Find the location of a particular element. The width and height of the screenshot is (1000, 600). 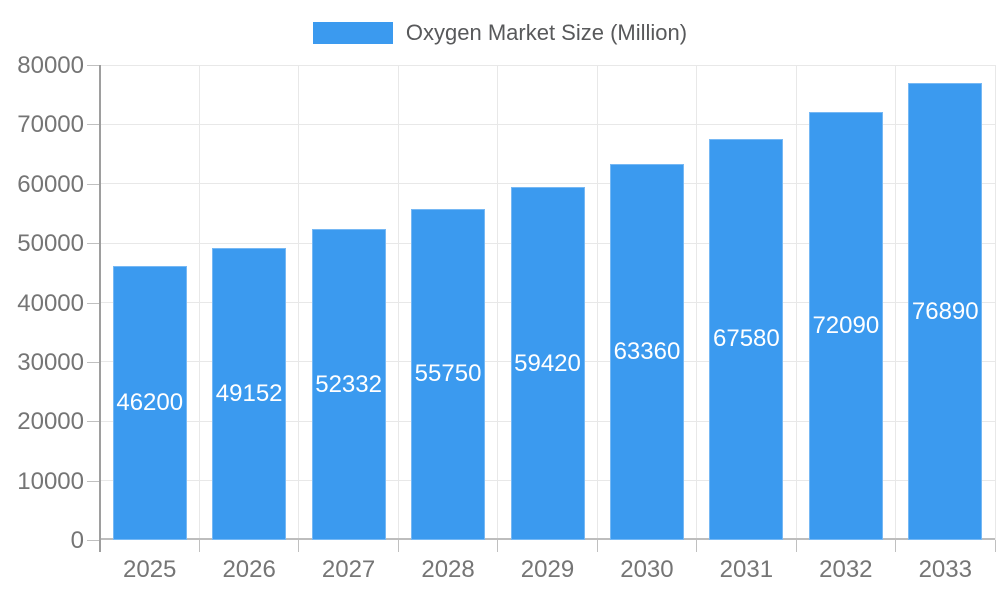

bar-2026: 49152 is located at coordinates (249, 394).